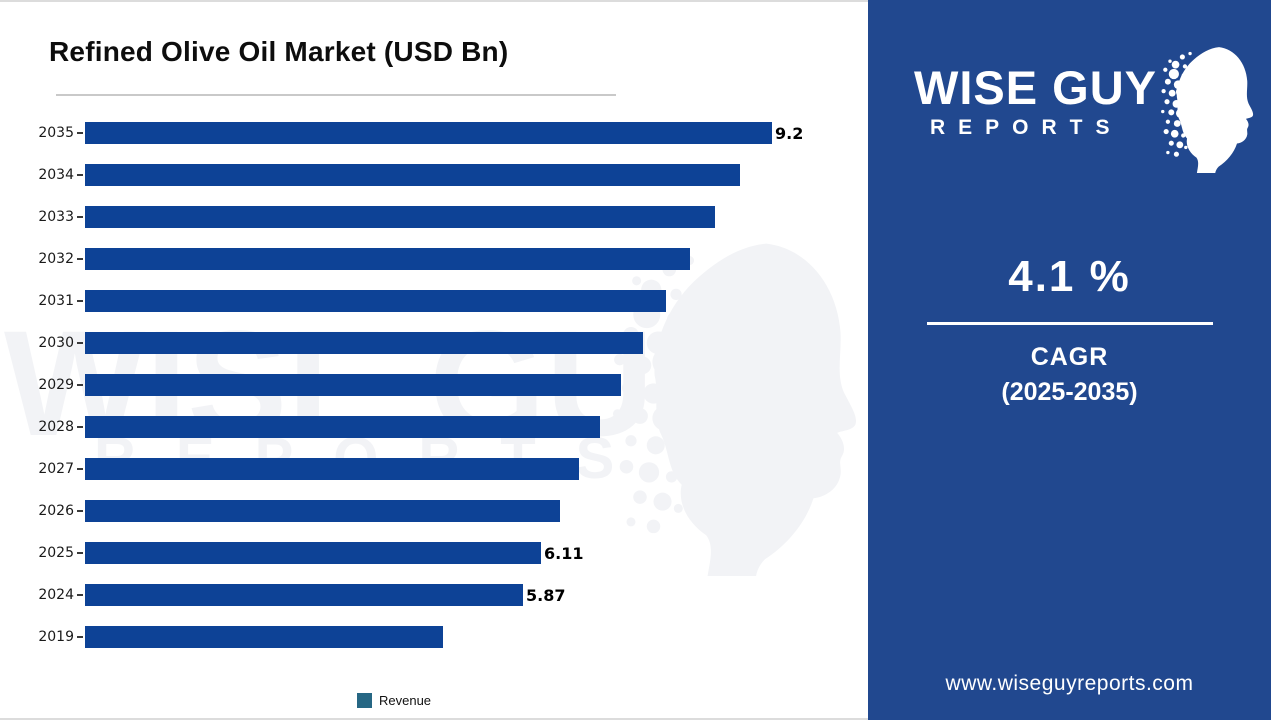  I want to click on bar-row: 2032, so click(434, 259).